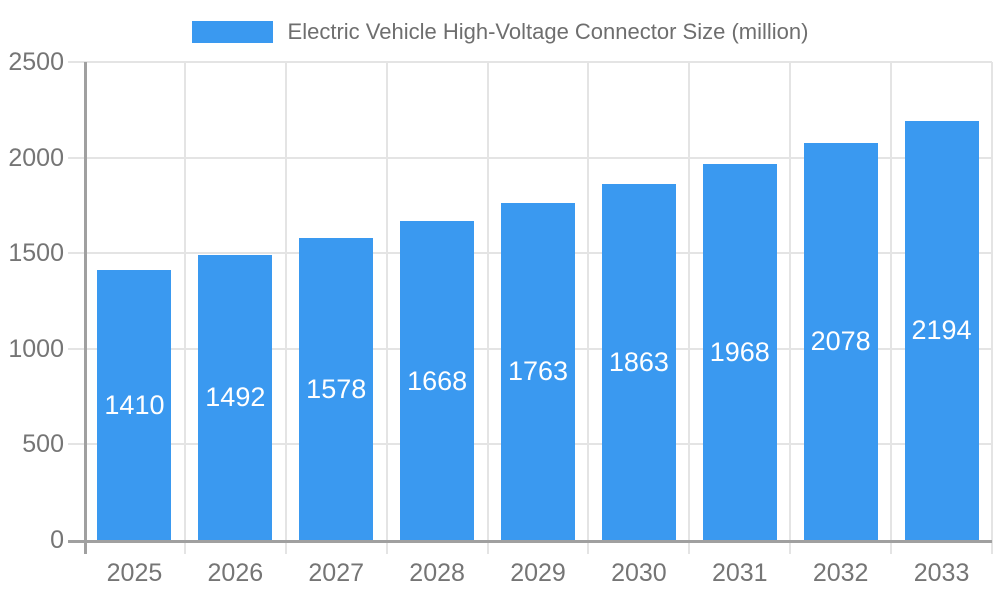 This screenshot has height=600, width=1000. I want to click on y-tick-label: 1500, so click(36, 253).